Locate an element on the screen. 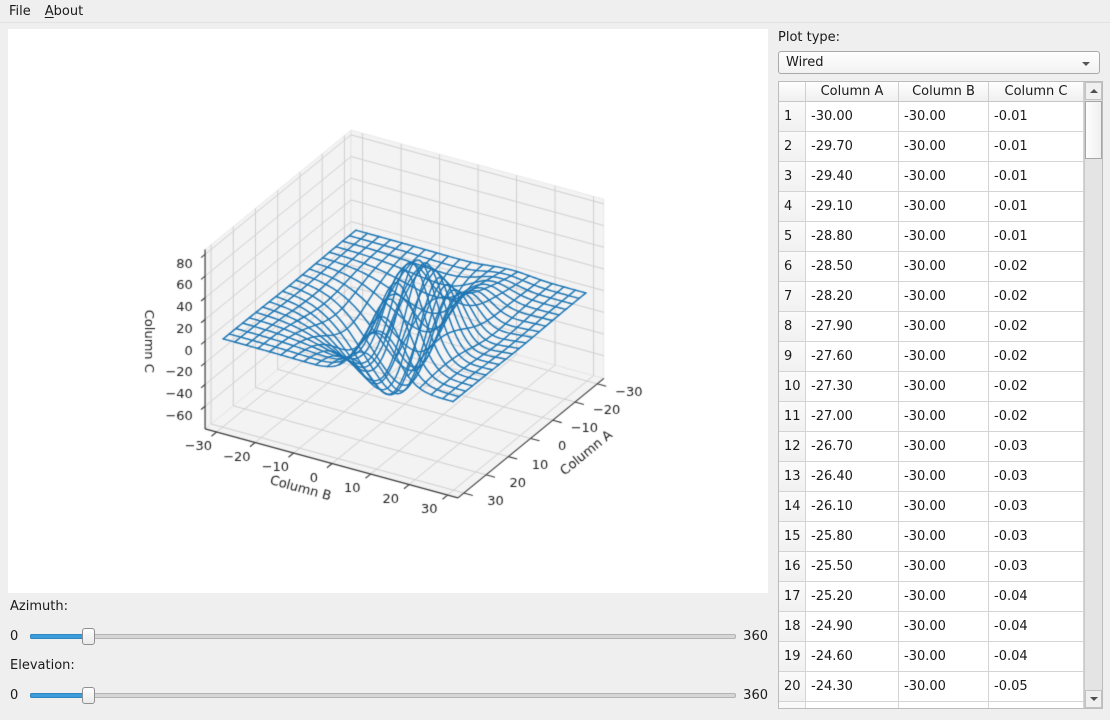  table-cell: -28.80 is located at coordinates (852, 237).